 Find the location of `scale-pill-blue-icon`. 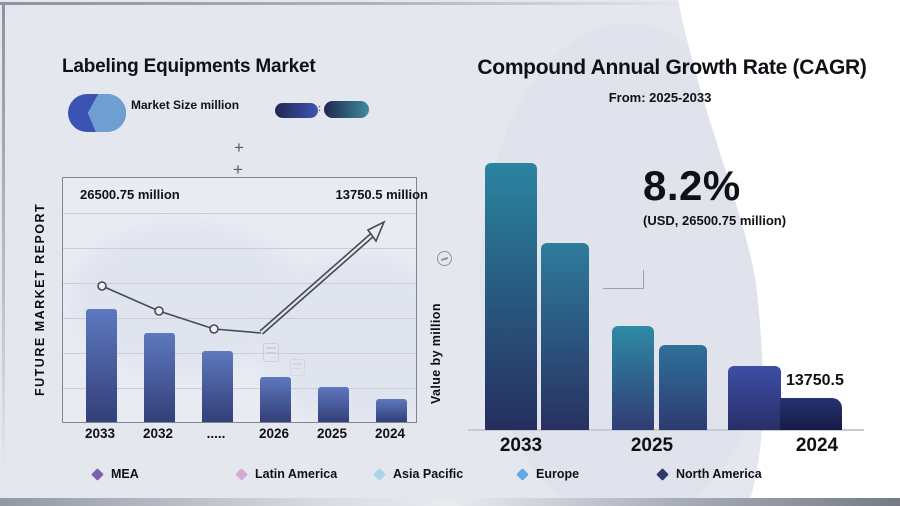

scale-pill-blue-icon is located at coordinates (296, 110).